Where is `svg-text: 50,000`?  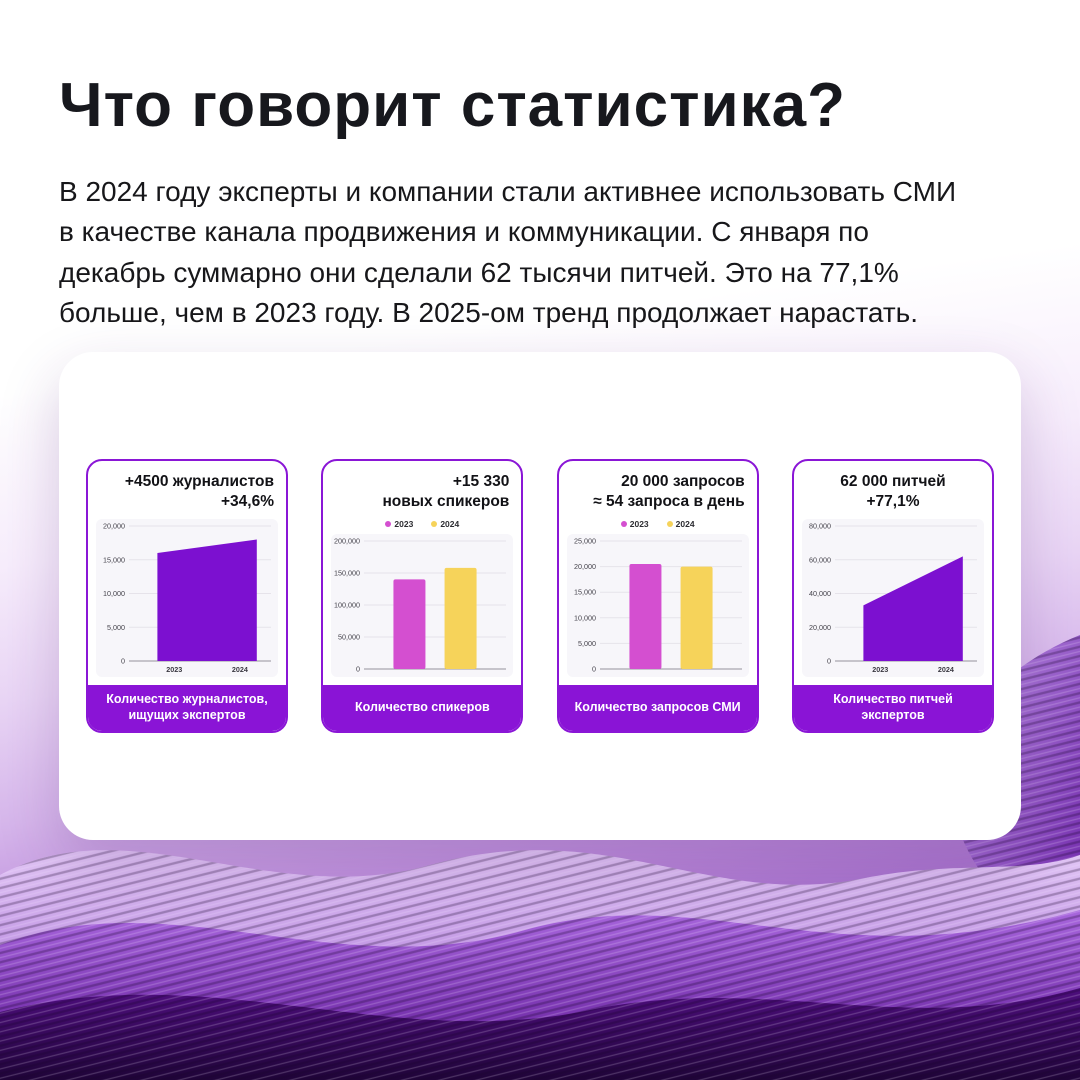 svg-text: 50,000 is located at coordinates (349, 636).